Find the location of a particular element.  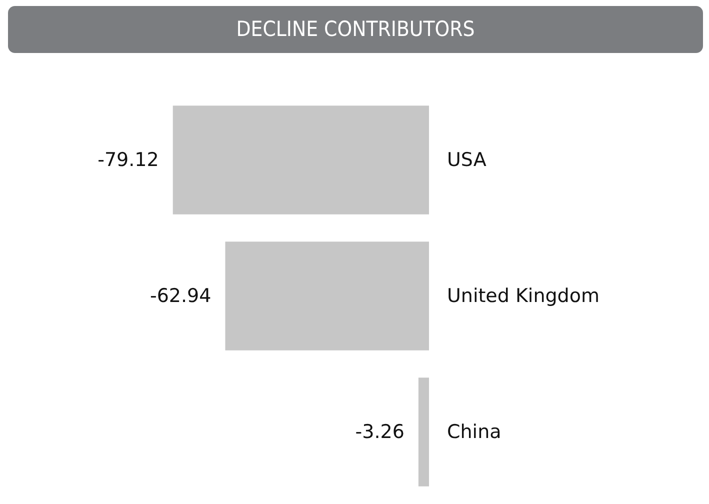

data-label: -79.12 is located at coordinates (128, 160).